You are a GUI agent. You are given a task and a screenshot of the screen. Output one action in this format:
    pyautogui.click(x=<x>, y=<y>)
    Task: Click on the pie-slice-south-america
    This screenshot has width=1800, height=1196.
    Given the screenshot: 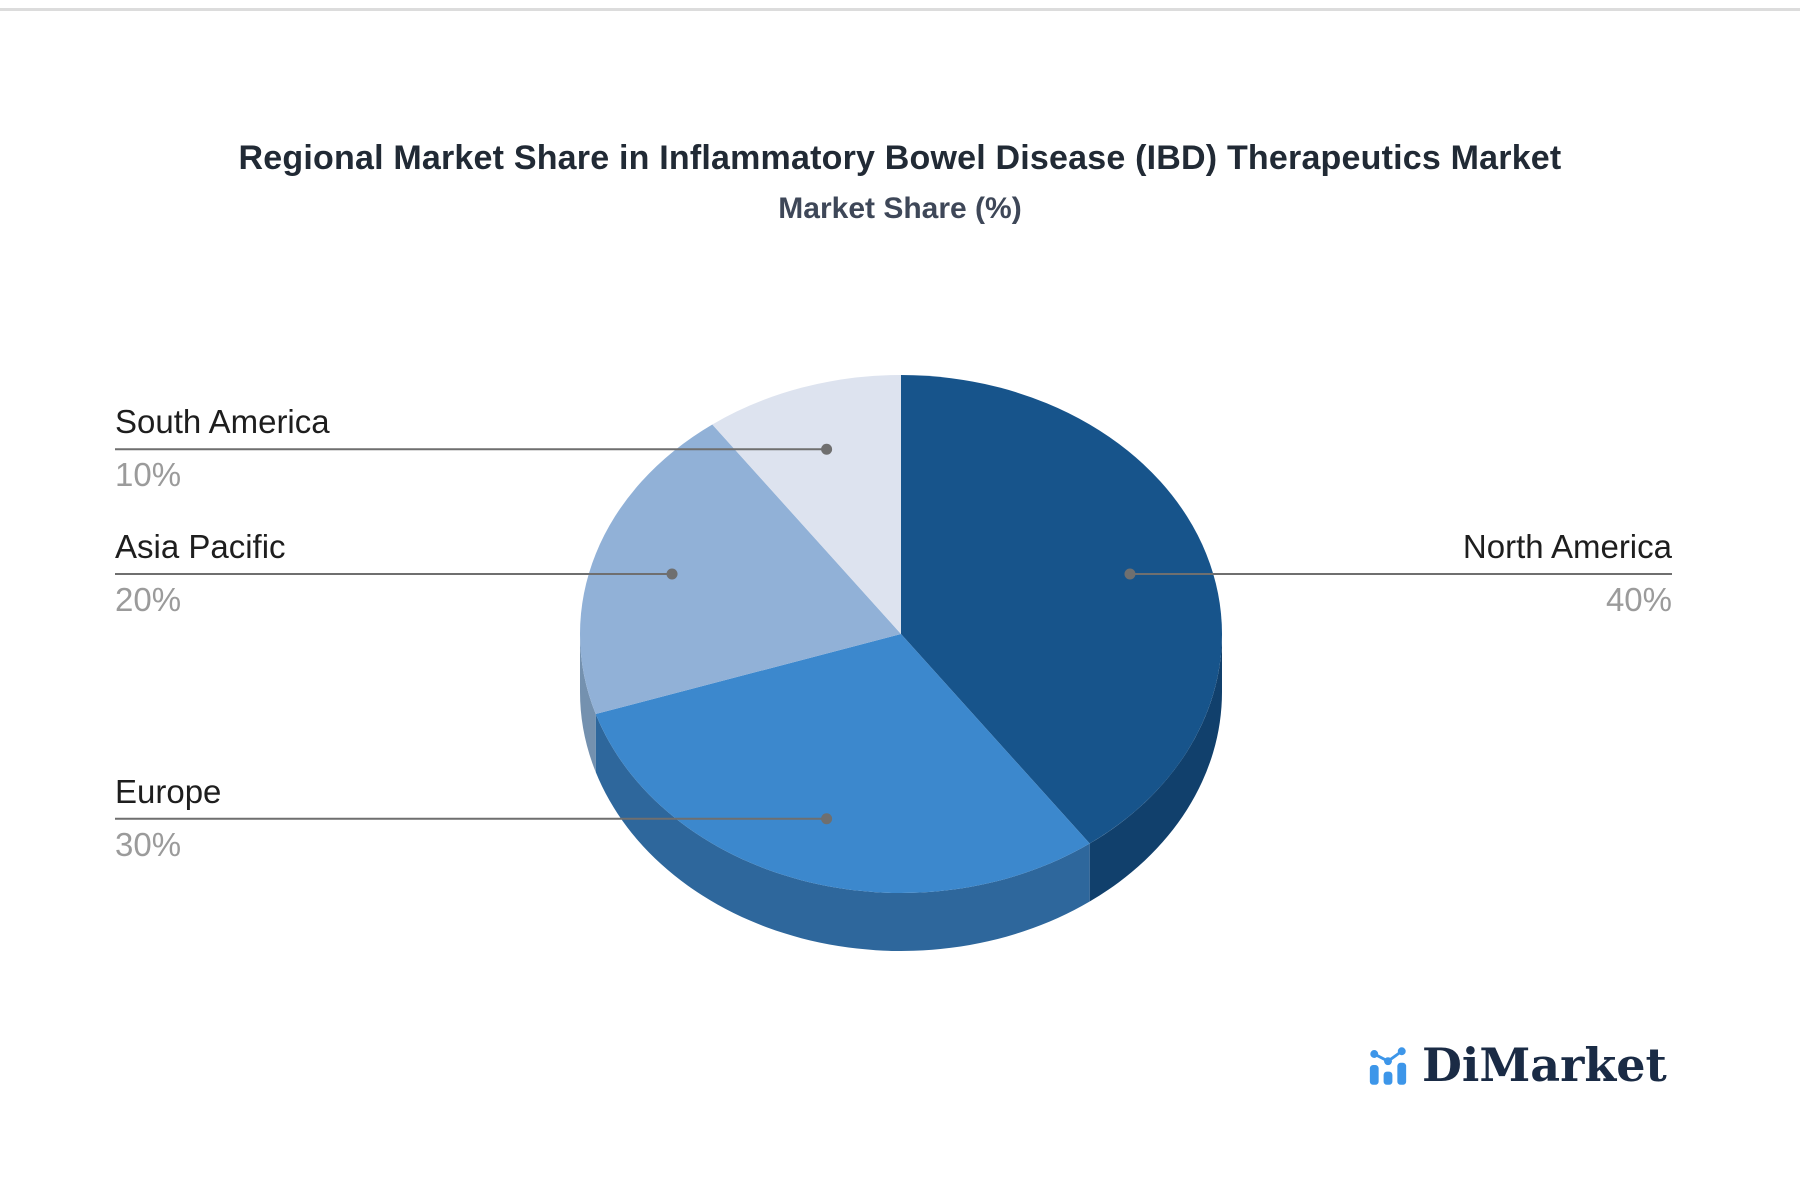 What is the action you would take?
    pyautogui.click(x=806, y=504)
    